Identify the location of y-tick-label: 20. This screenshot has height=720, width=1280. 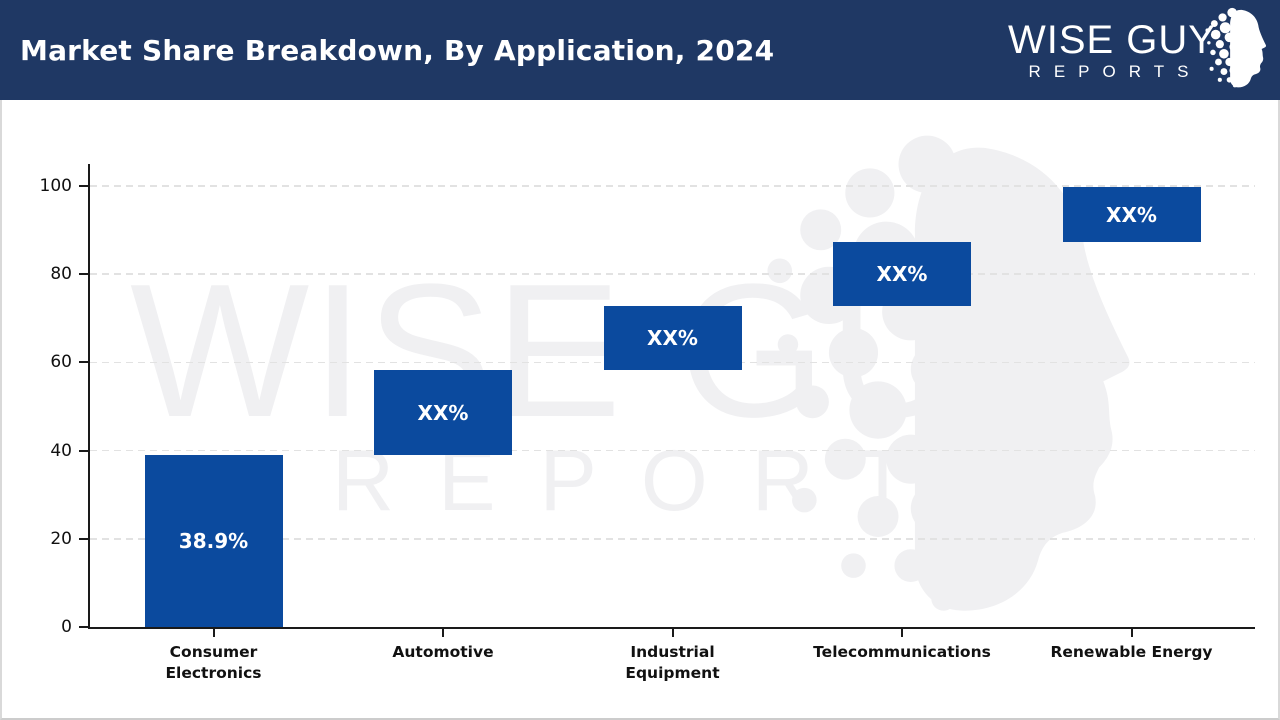
(61, 538).